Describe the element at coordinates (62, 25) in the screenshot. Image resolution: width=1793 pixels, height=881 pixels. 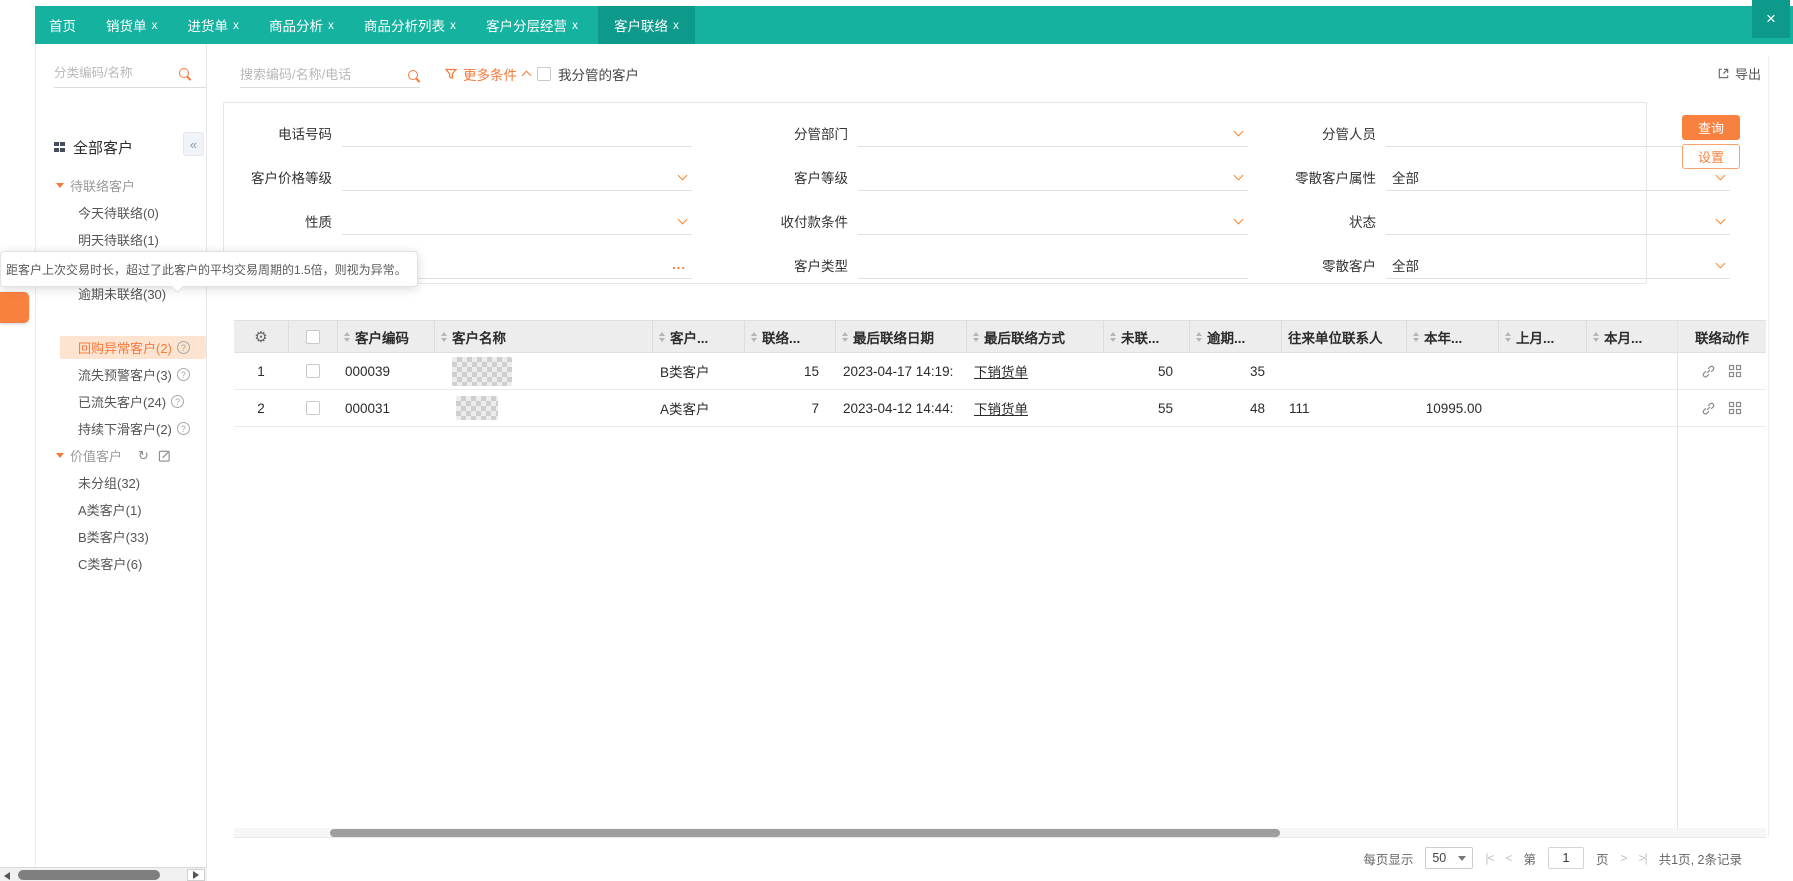
I see `tab-home: 首页` at that location.